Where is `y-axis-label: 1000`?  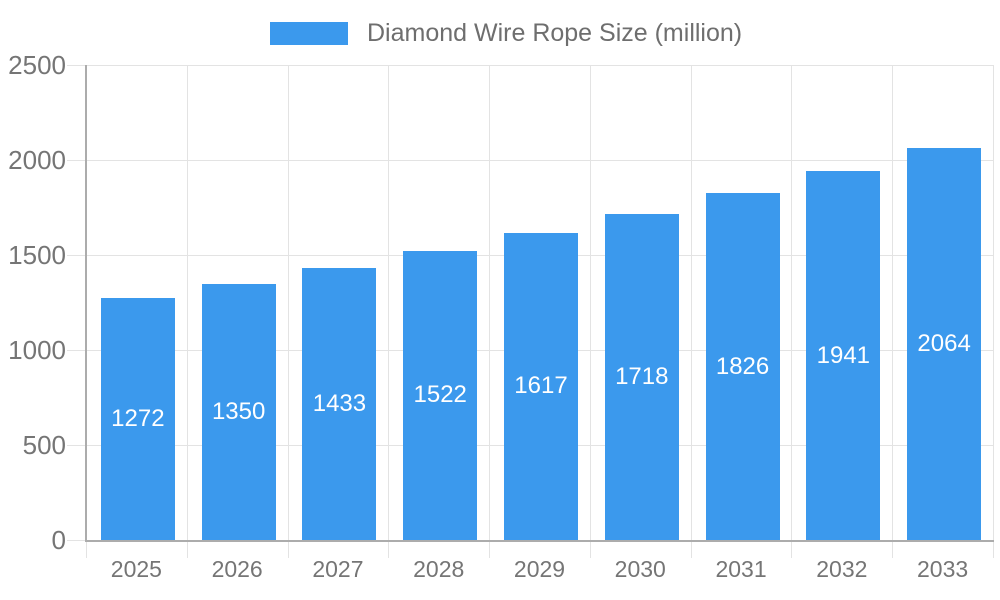 y-axis-label: 1000 is located at coordinates (37, 350).